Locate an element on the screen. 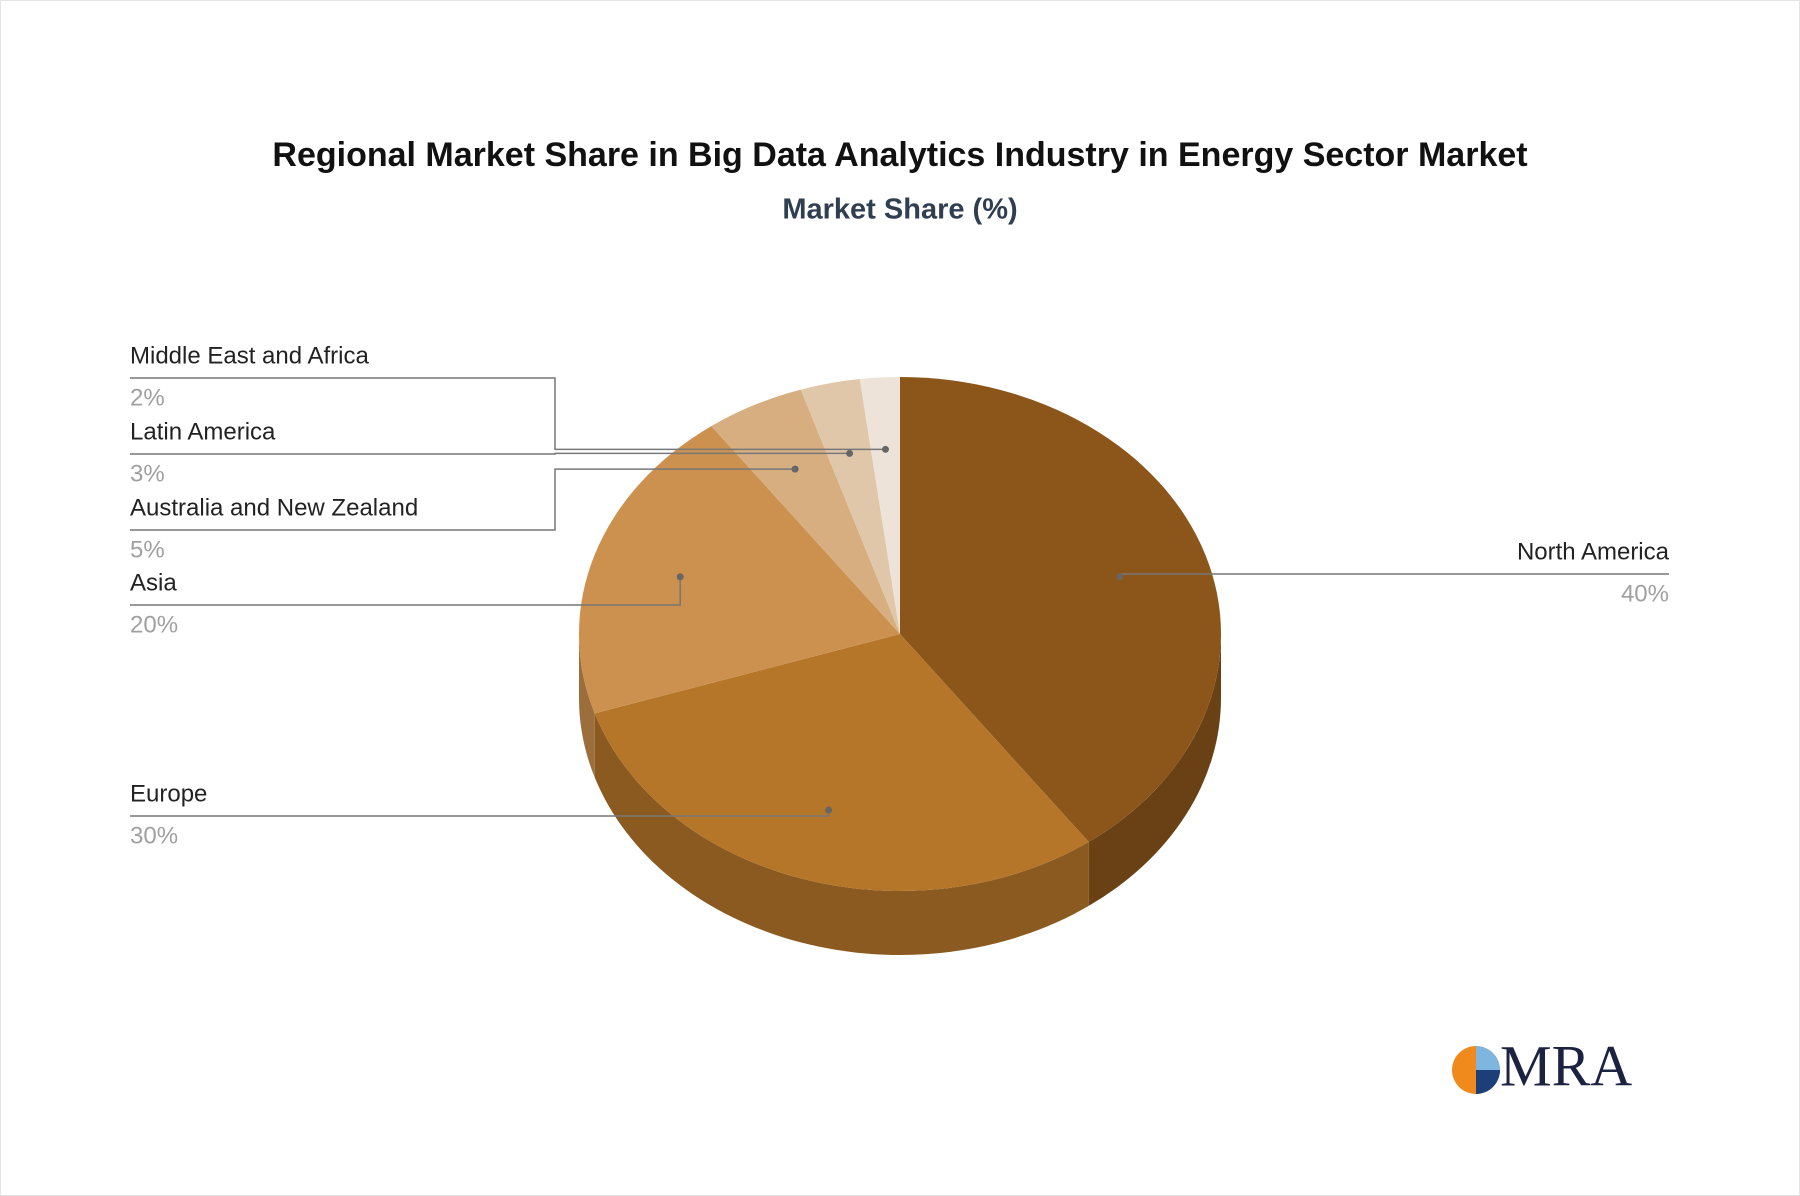 The image size is (1800, 1196). category-label: Australia and New Zealand is located at coordinates (274, 507).